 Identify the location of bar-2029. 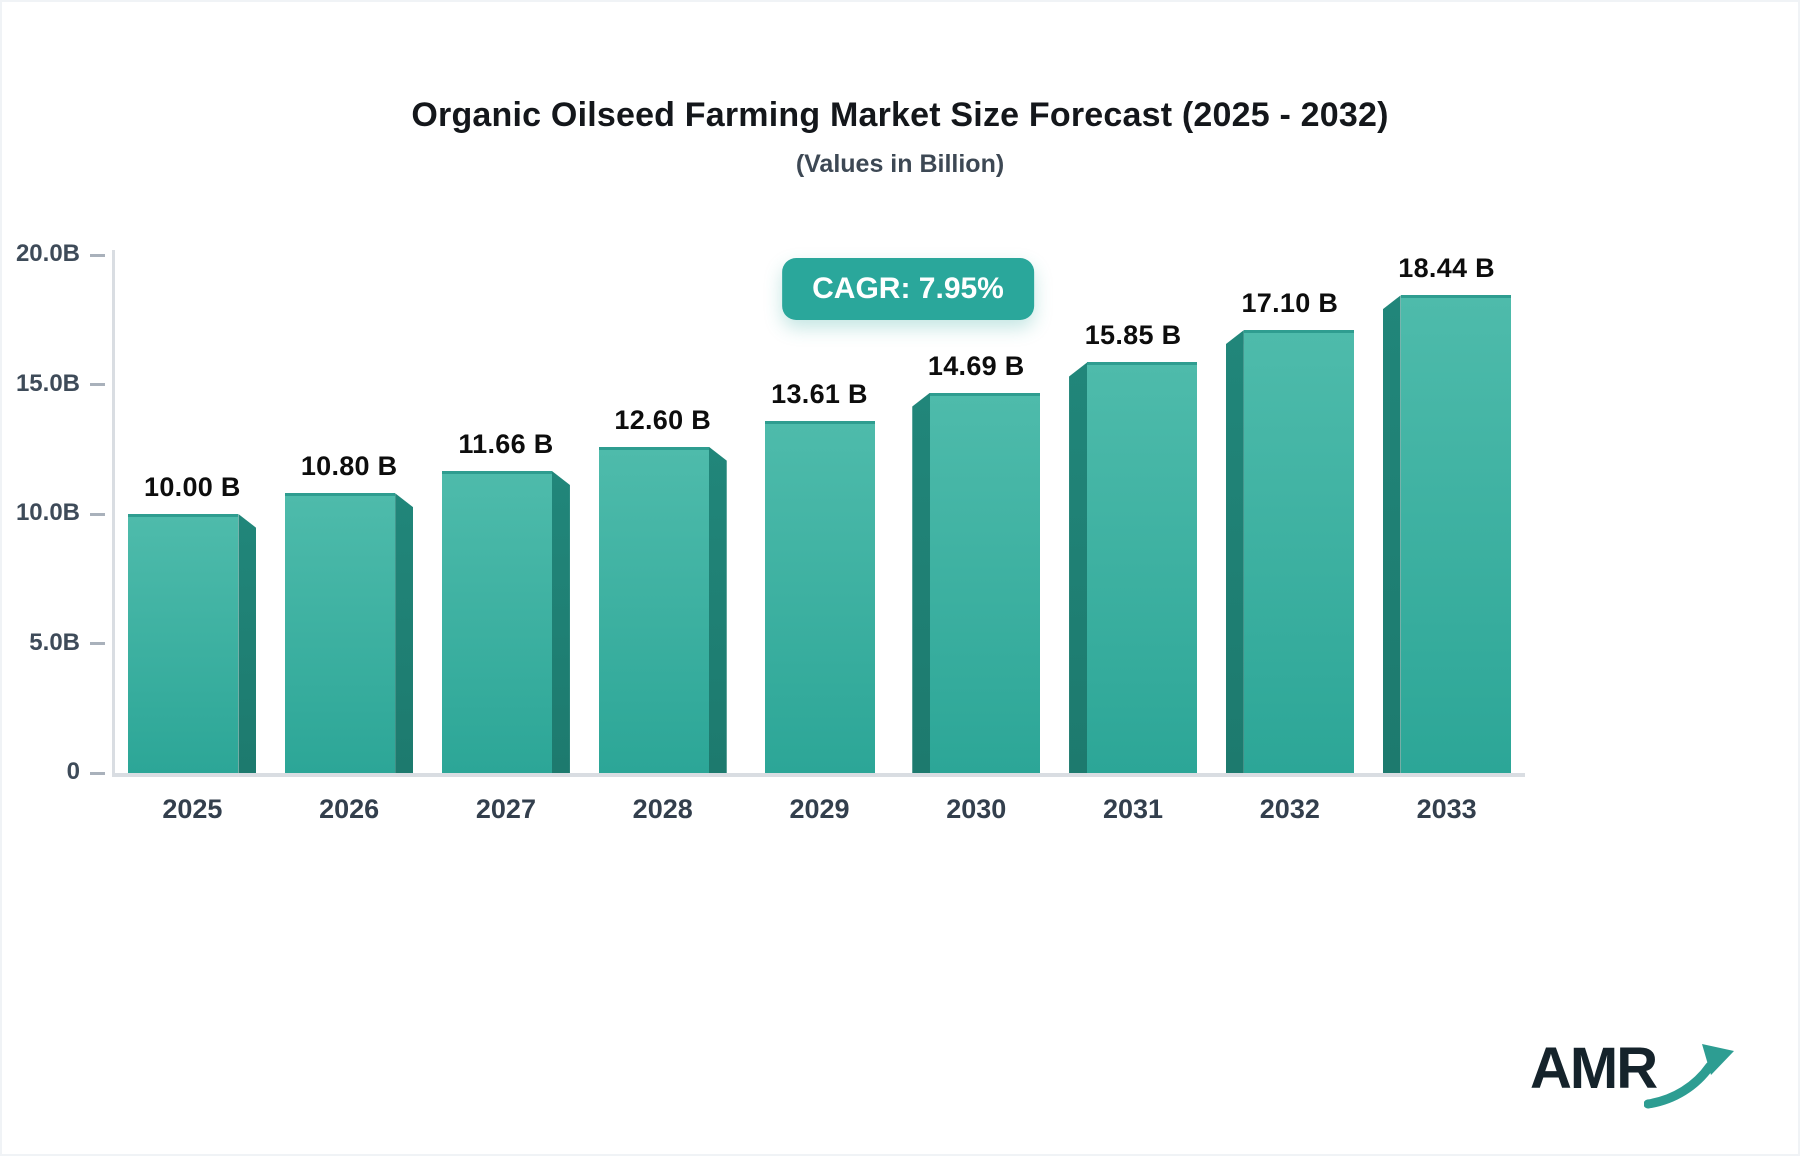
(819, 596).